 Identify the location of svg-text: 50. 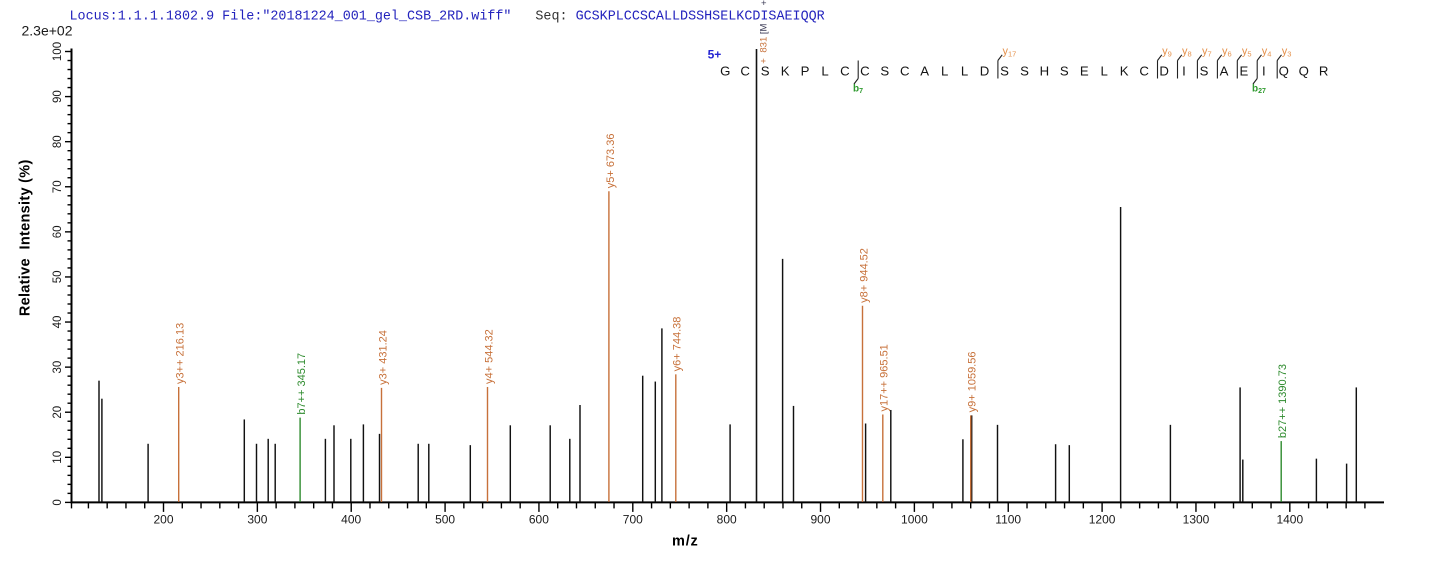
(58, 277).